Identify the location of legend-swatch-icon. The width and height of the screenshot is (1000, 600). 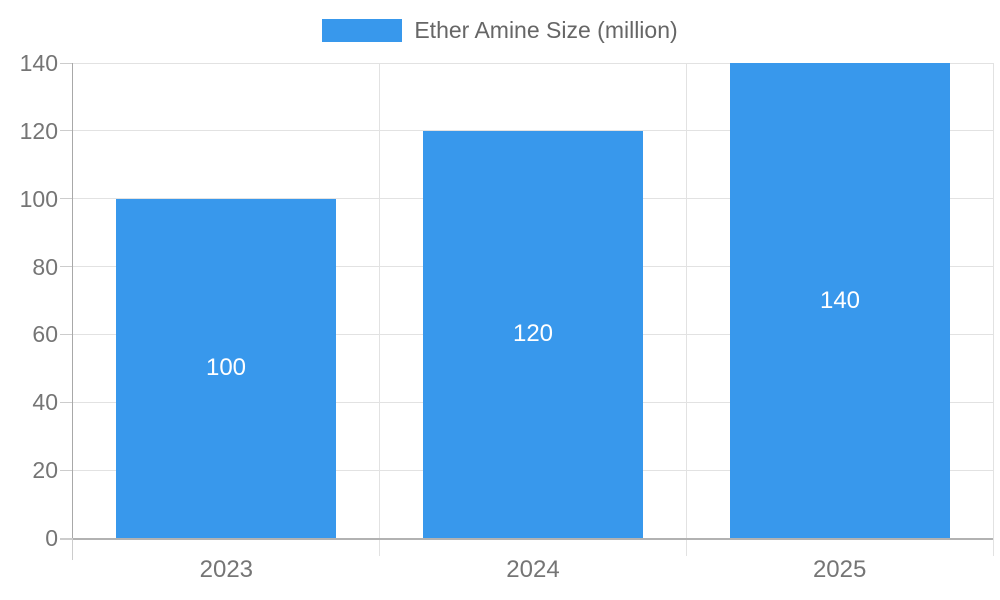
(362, 30).